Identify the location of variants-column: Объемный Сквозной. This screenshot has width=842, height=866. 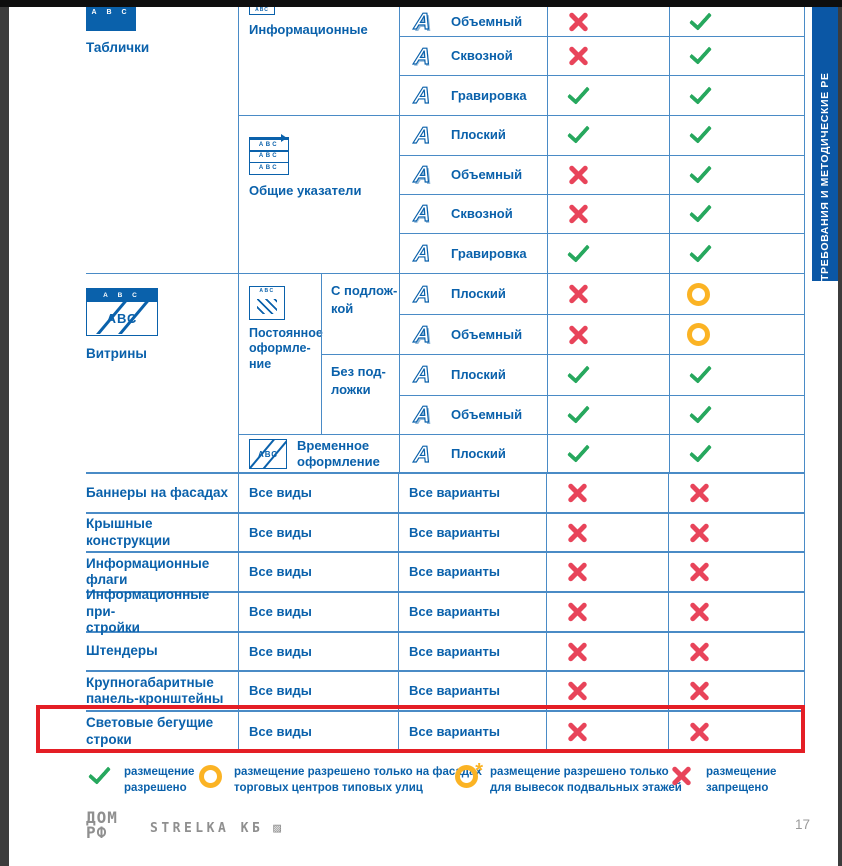
(601, 61).